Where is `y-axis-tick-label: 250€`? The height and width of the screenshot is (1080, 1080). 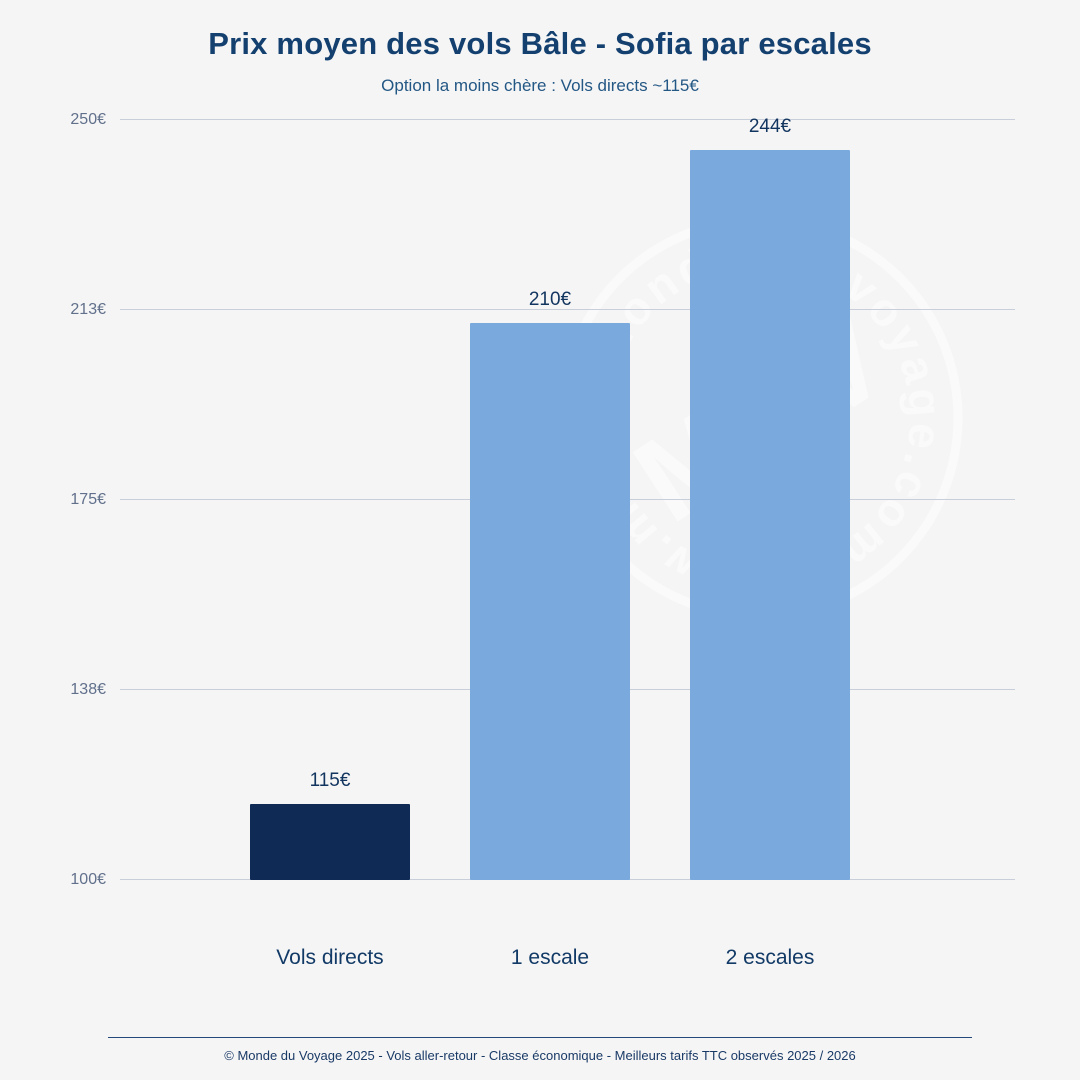 y-axis-tick-label: 250€ is located at coordinates (88, 119).